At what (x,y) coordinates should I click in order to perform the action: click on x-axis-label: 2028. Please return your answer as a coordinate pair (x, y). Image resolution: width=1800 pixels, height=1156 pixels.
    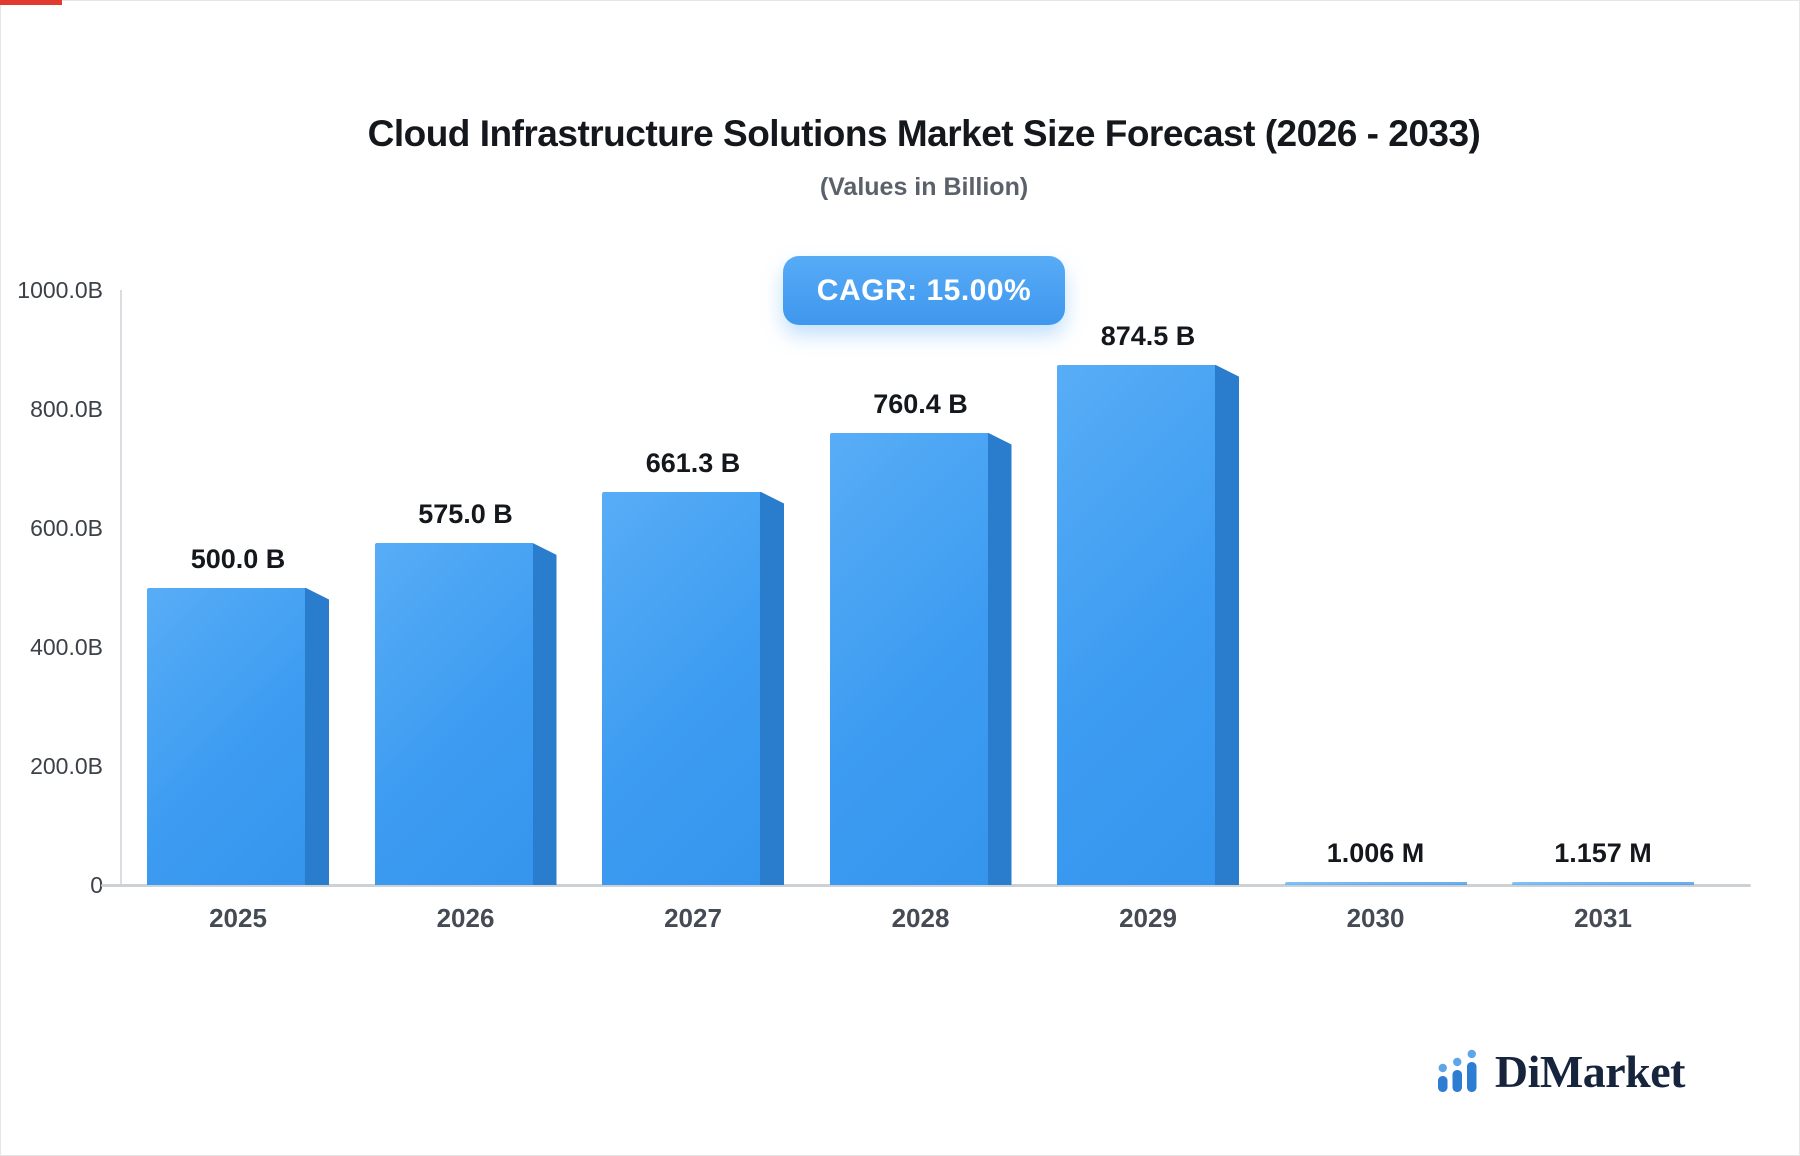
    Looking at the image, I should click on (920, 918).